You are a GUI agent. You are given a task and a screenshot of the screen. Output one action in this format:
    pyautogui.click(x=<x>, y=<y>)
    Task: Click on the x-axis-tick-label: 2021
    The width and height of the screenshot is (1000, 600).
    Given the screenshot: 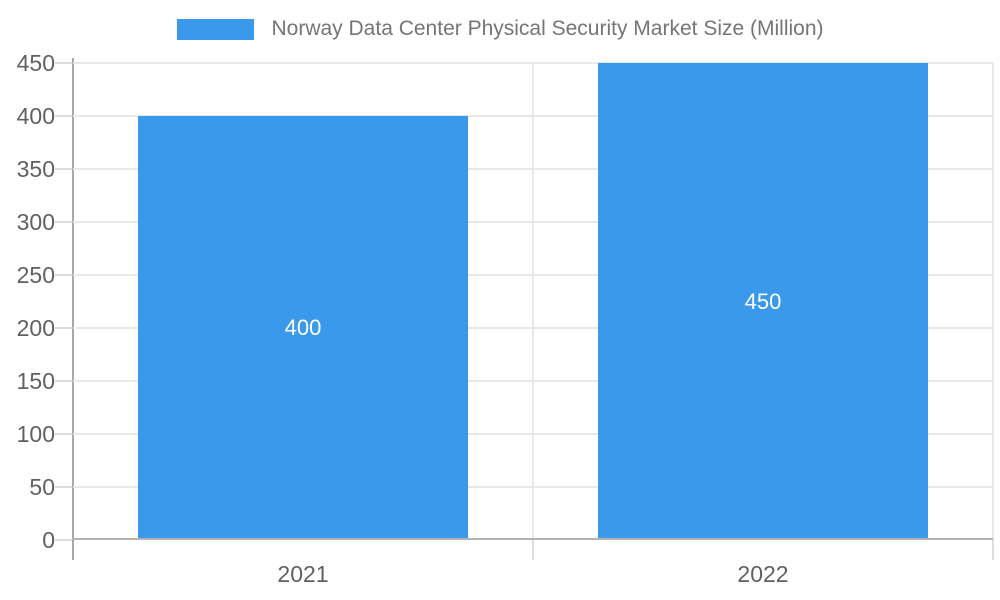 What is the action you would take?
    pyautogui.click(x=303, y=574)
    